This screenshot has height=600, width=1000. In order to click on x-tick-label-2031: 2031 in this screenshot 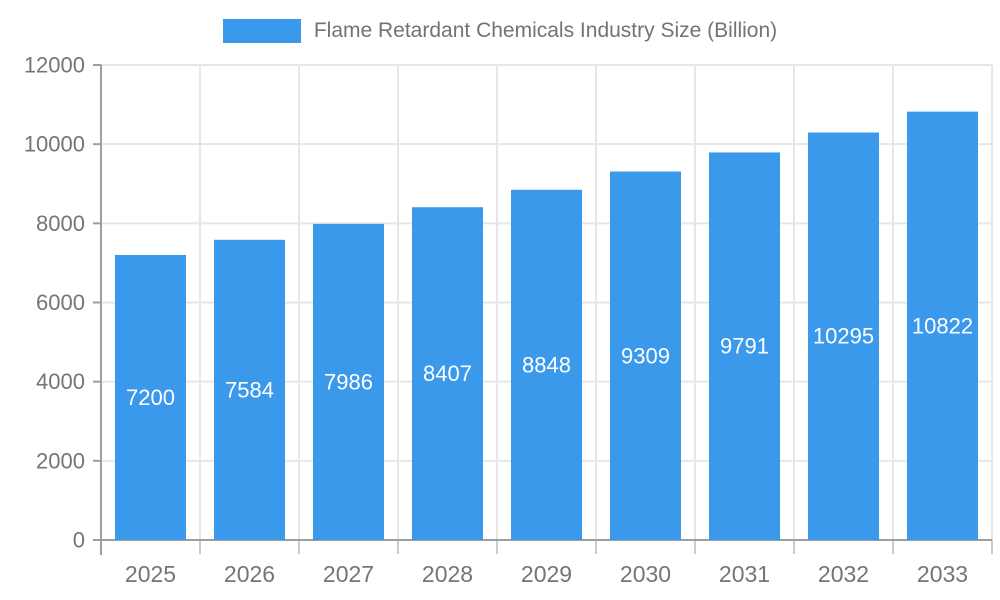, I will do `click(744, 574)`.